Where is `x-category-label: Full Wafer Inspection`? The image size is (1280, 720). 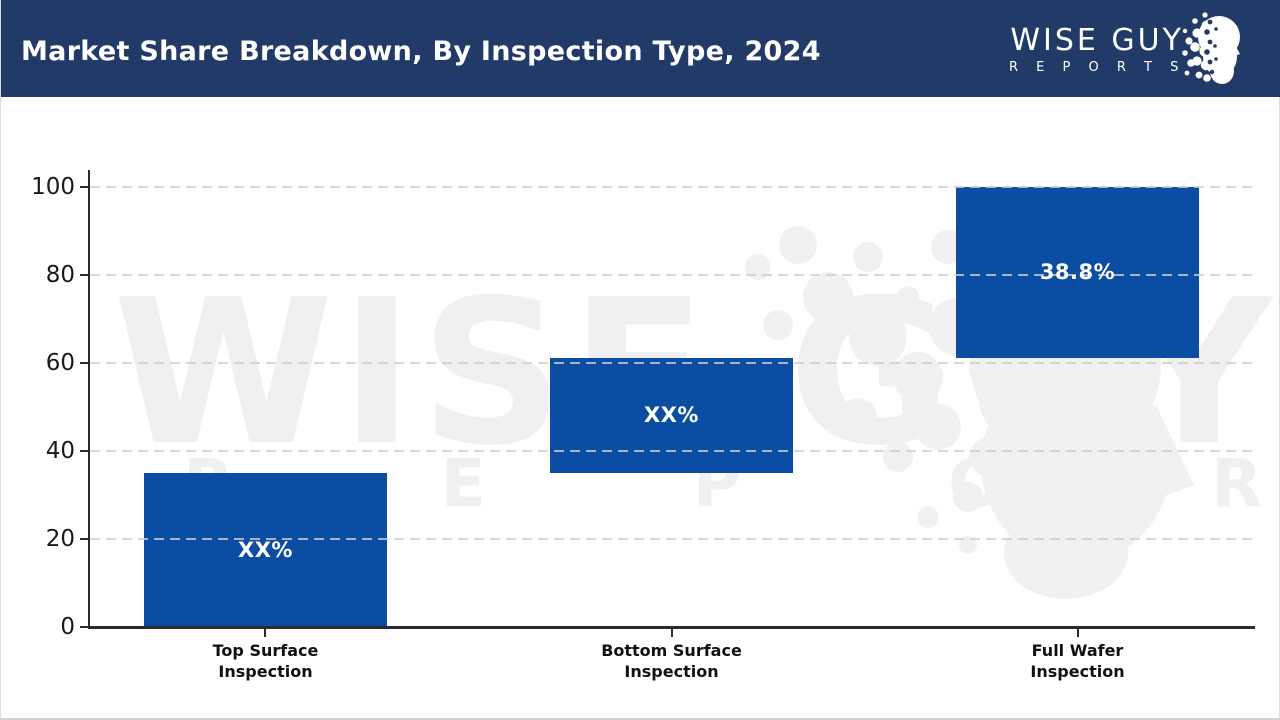
x-category-label: Full Wafer Inspection is located at coordinates (1077, 661).